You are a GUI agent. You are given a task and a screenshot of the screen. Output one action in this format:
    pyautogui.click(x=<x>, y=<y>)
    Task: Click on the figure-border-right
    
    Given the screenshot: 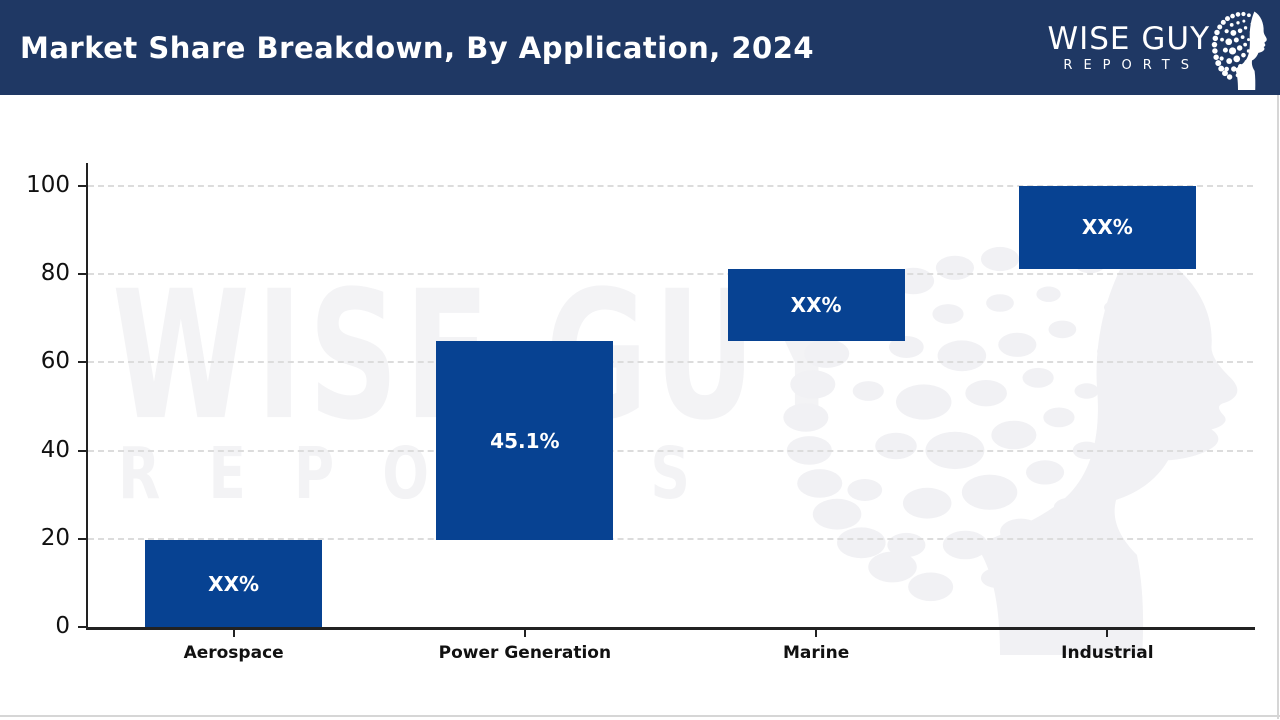 What is the action you would take?
    pyautogui.click(x=1278, y=407)
    